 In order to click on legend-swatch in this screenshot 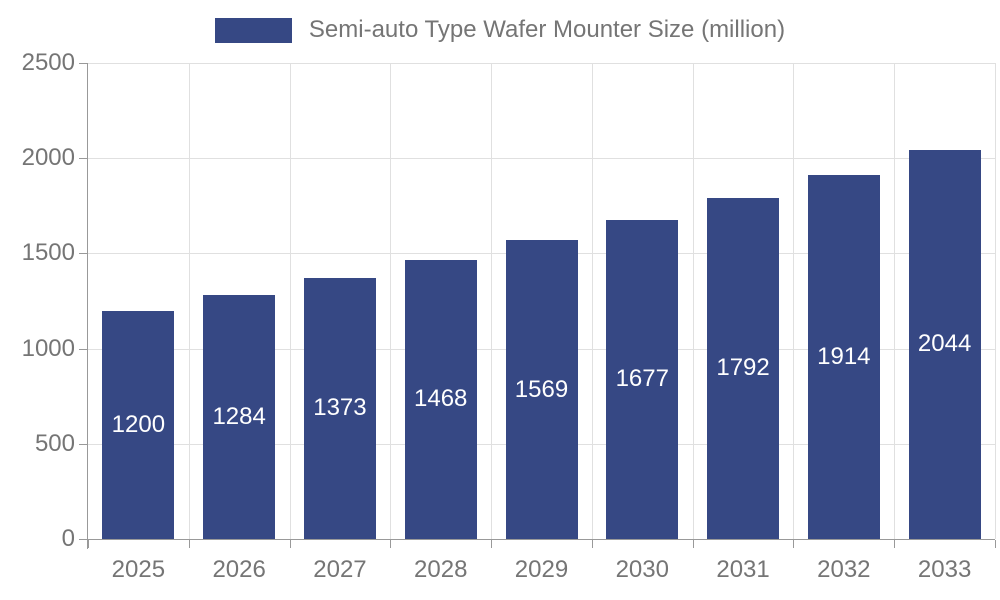, I will do `click(253, 30)`.